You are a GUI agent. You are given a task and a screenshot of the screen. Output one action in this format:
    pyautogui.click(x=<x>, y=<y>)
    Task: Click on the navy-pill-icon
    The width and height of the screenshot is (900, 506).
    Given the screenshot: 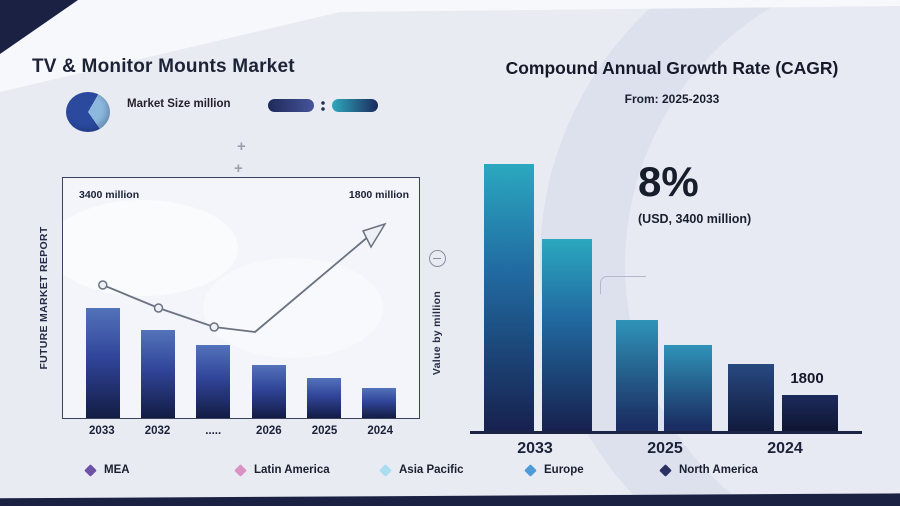 What is the action you would take?
    pyautogui.click(x=291, y=105)
    